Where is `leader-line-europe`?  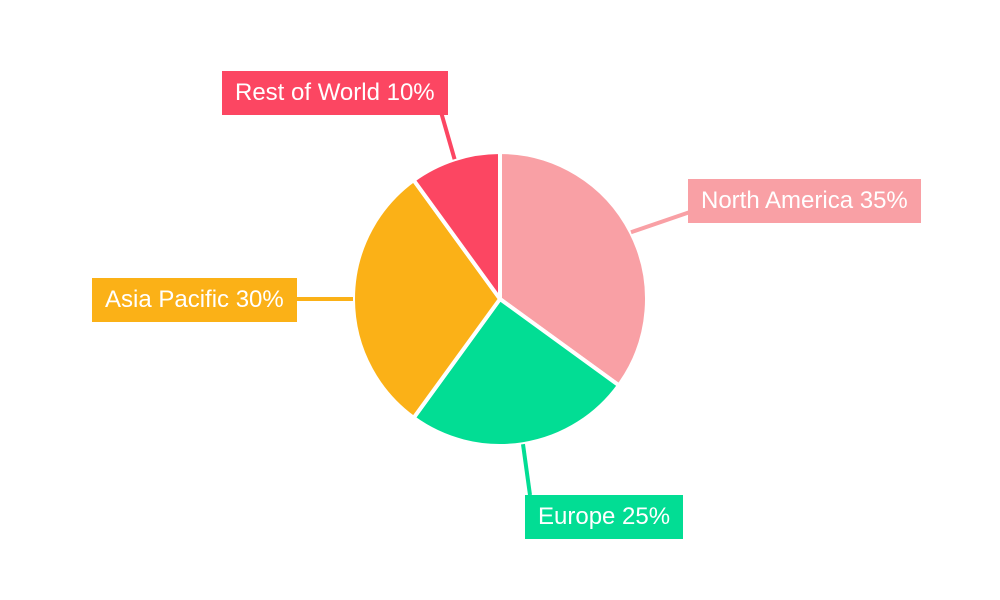 leader-line-europe is located at coordinates (526, 469).